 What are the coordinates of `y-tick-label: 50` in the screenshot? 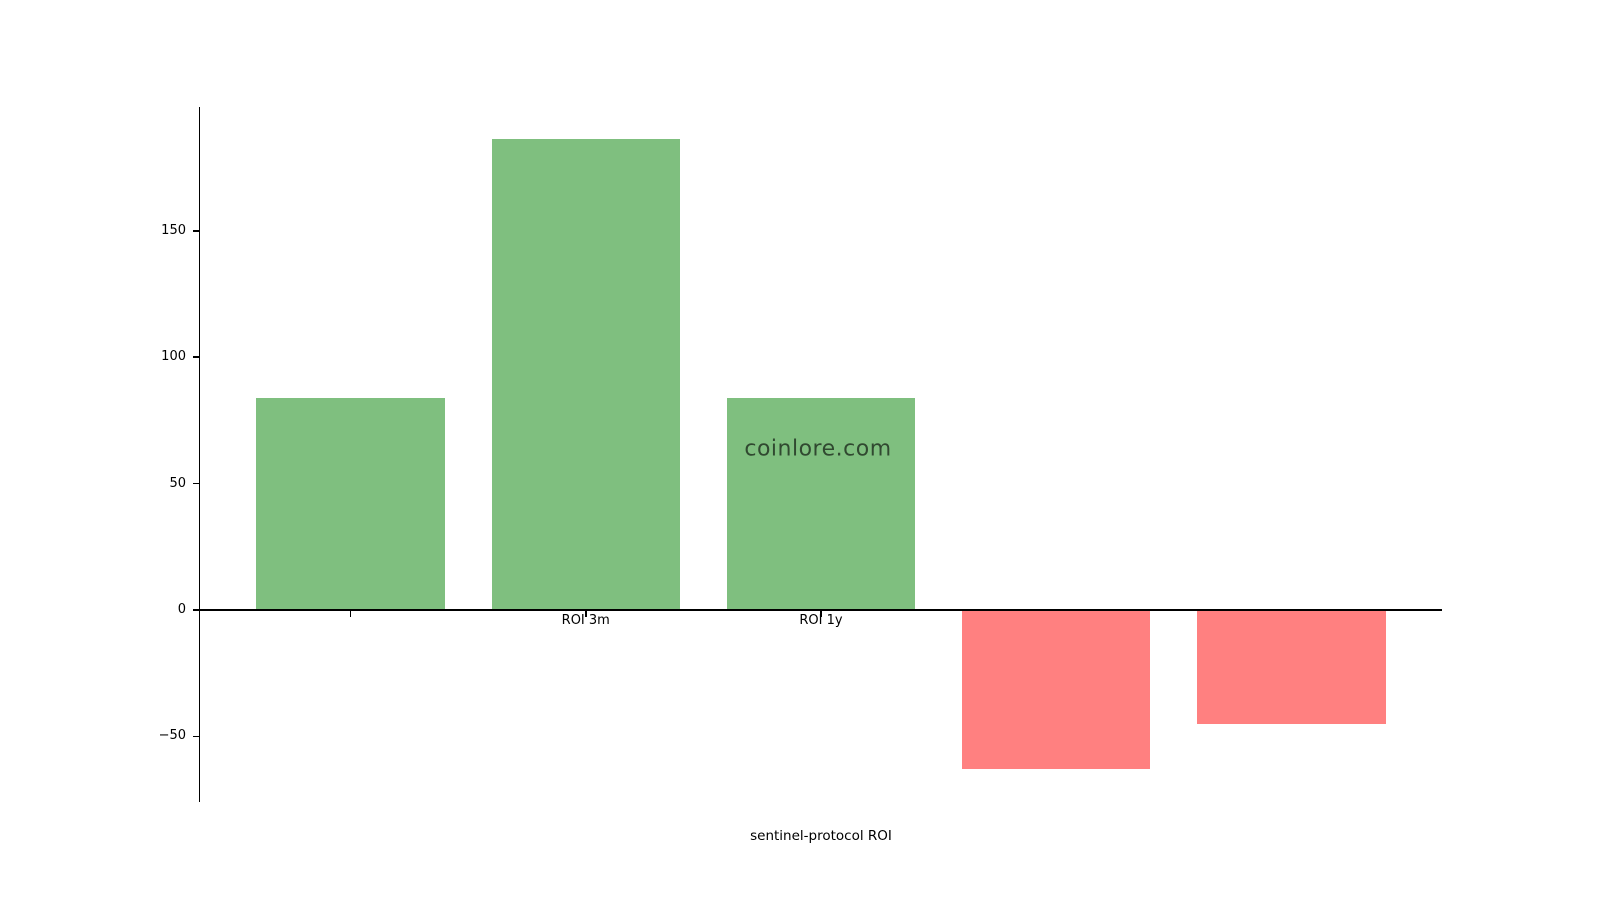 It's located at (177, 483).